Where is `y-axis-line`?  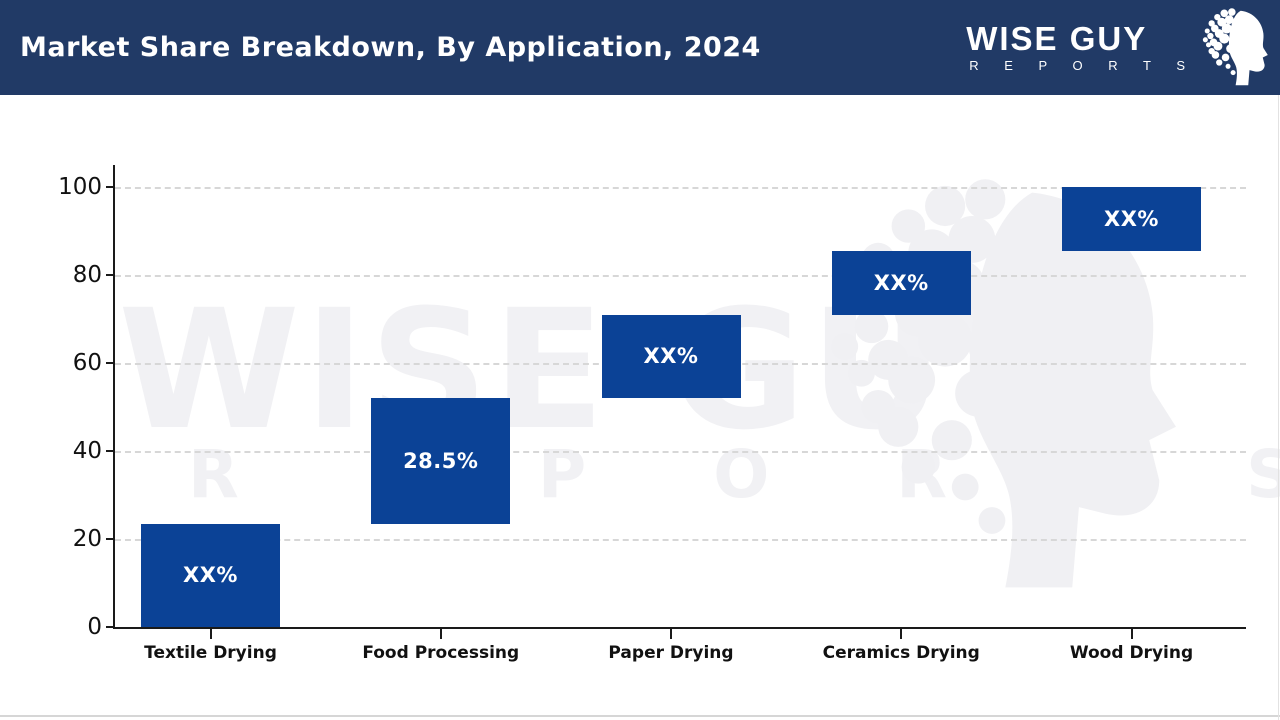 y-axis-line is located at coordinates (114, 397).